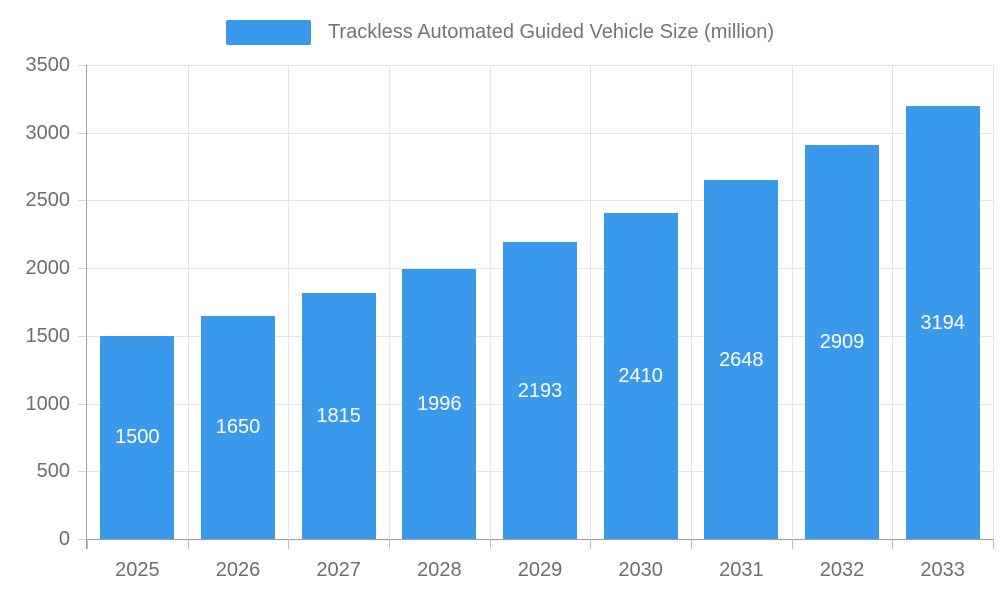  I want to click on bar-2026: 1650, so click(238, 427).